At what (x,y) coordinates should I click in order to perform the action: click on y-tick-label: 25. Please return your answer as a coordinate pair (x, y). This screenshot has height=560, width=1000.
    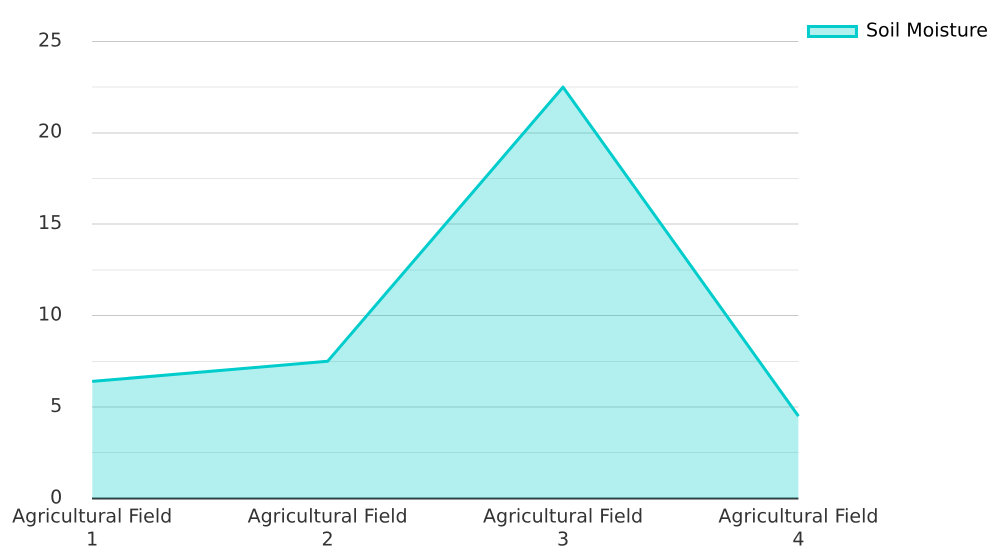
    Looking at the image, I should click on (50, 40).